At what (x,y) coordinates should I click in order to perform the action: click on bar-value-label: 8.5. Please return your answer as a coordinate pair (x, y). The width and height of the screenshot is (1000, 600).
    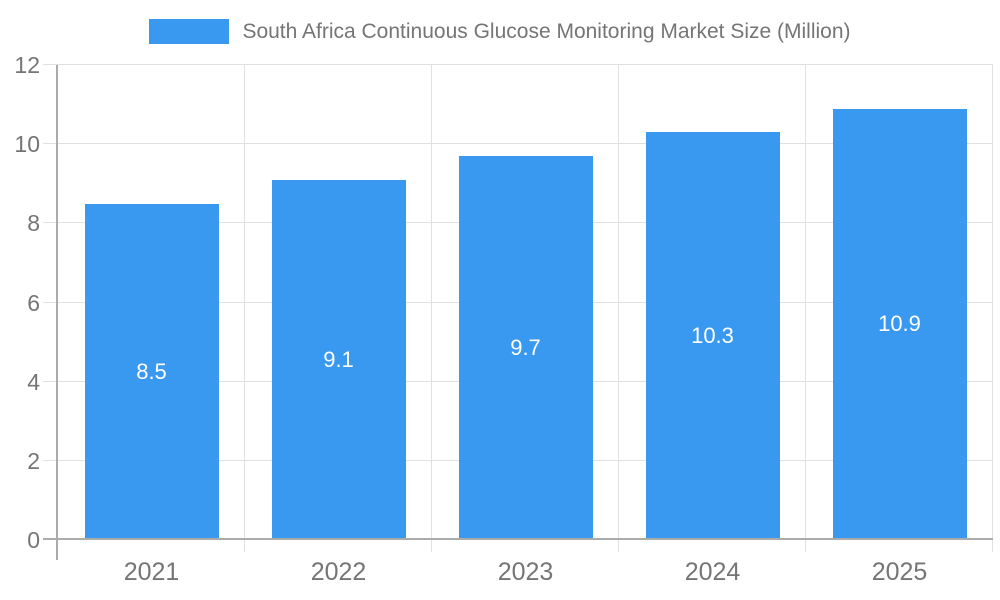
    Looking at the image, I should click on (151, 371).